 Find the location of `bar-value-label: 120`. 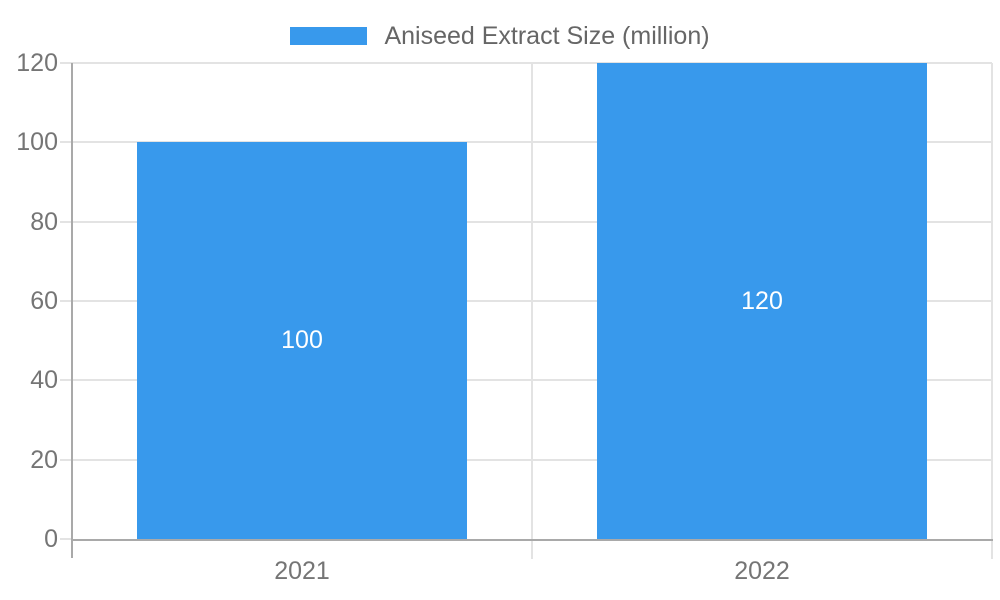

bar-value-label: 120 is located at coordinates (762, 300).